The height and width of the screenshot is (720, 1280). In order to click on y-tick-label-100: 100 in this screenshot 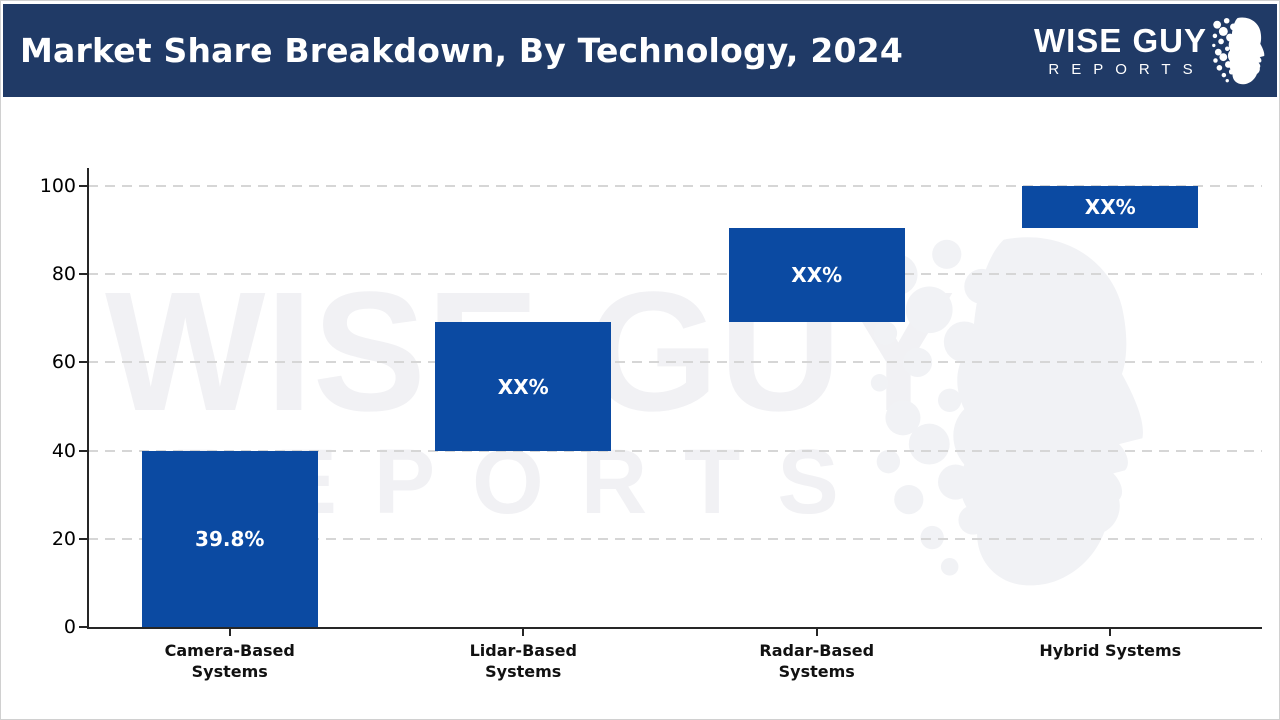, I will do `click(57, 186)`.